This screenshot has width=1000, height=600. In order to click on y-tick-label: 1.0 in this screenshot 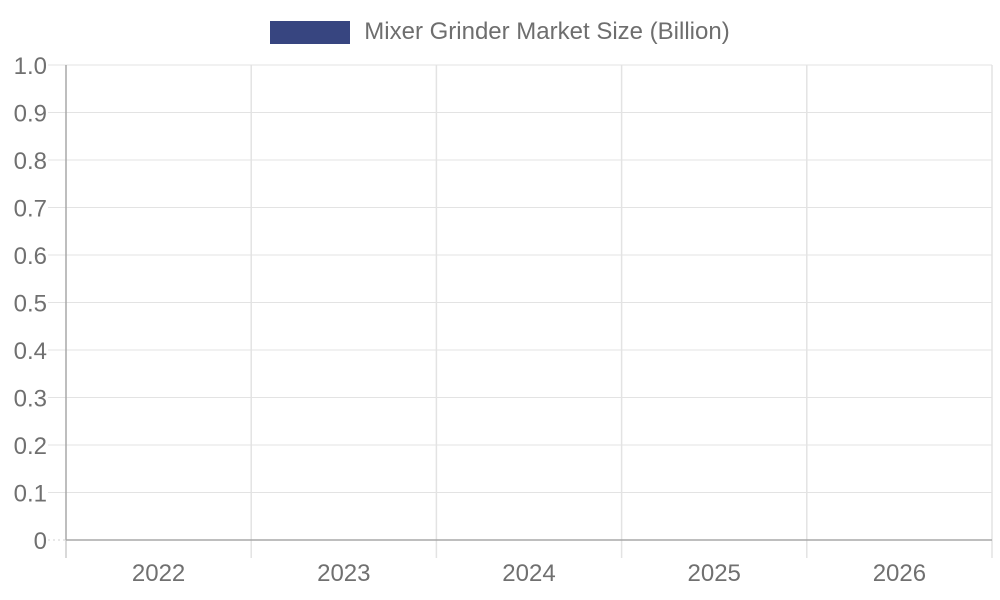, I will do `click(30, 66)`.